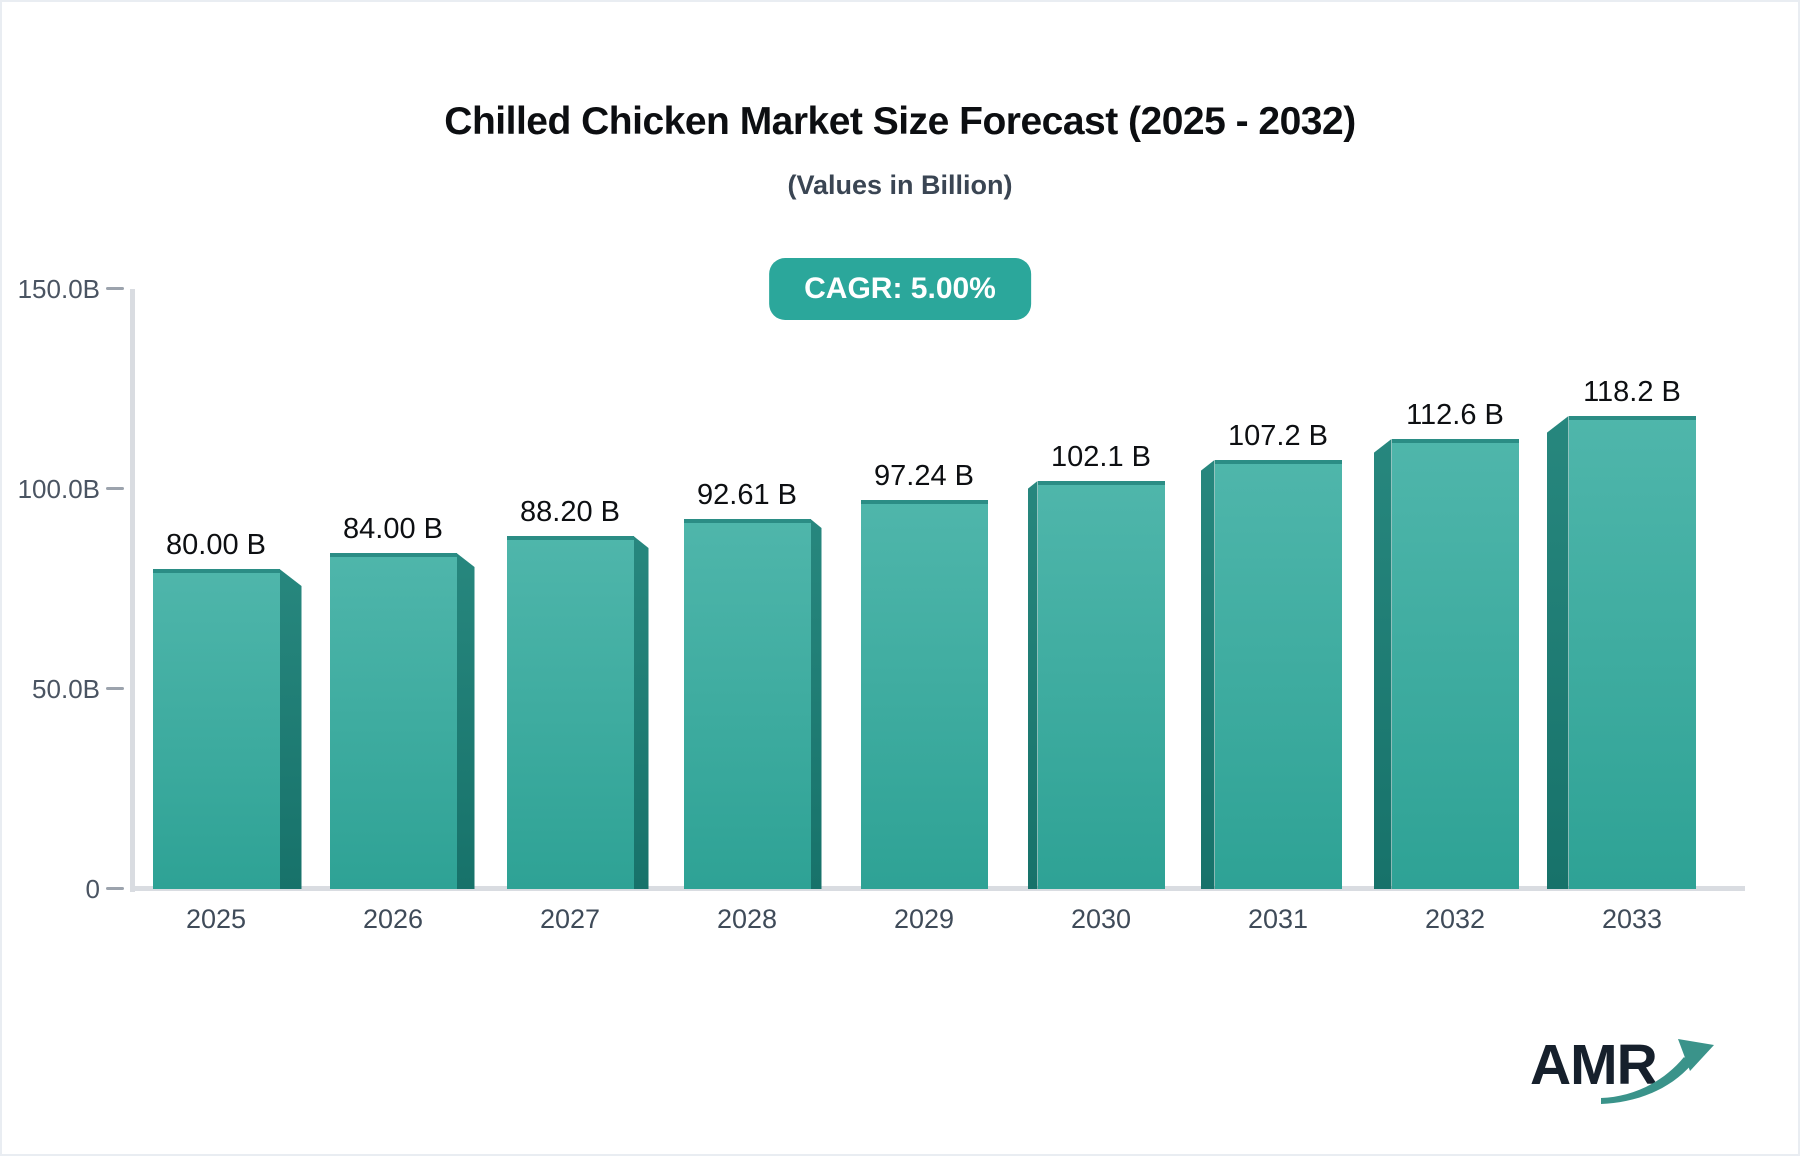  Describe the element at coordinates (924, 476) in the screenshot. I see `bar-value-label: 97.24 B` at that location.